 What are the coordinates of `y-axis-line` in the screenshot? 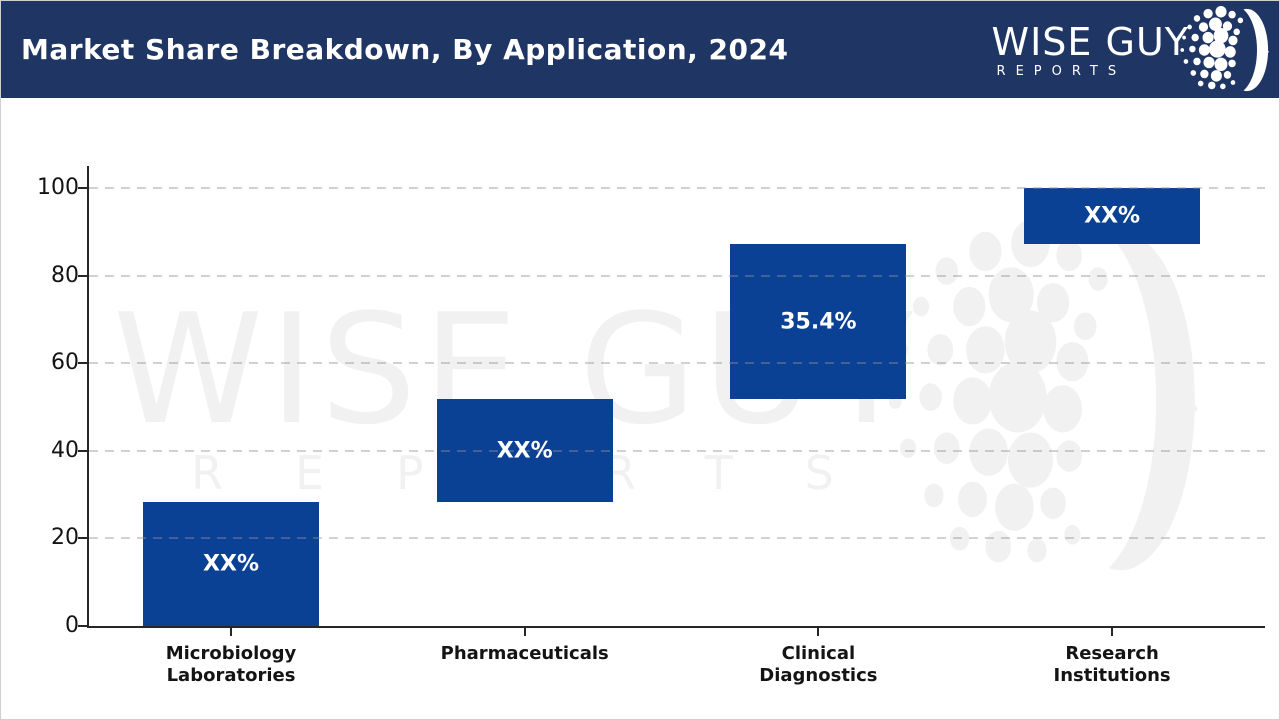 It's located at (88, 397).